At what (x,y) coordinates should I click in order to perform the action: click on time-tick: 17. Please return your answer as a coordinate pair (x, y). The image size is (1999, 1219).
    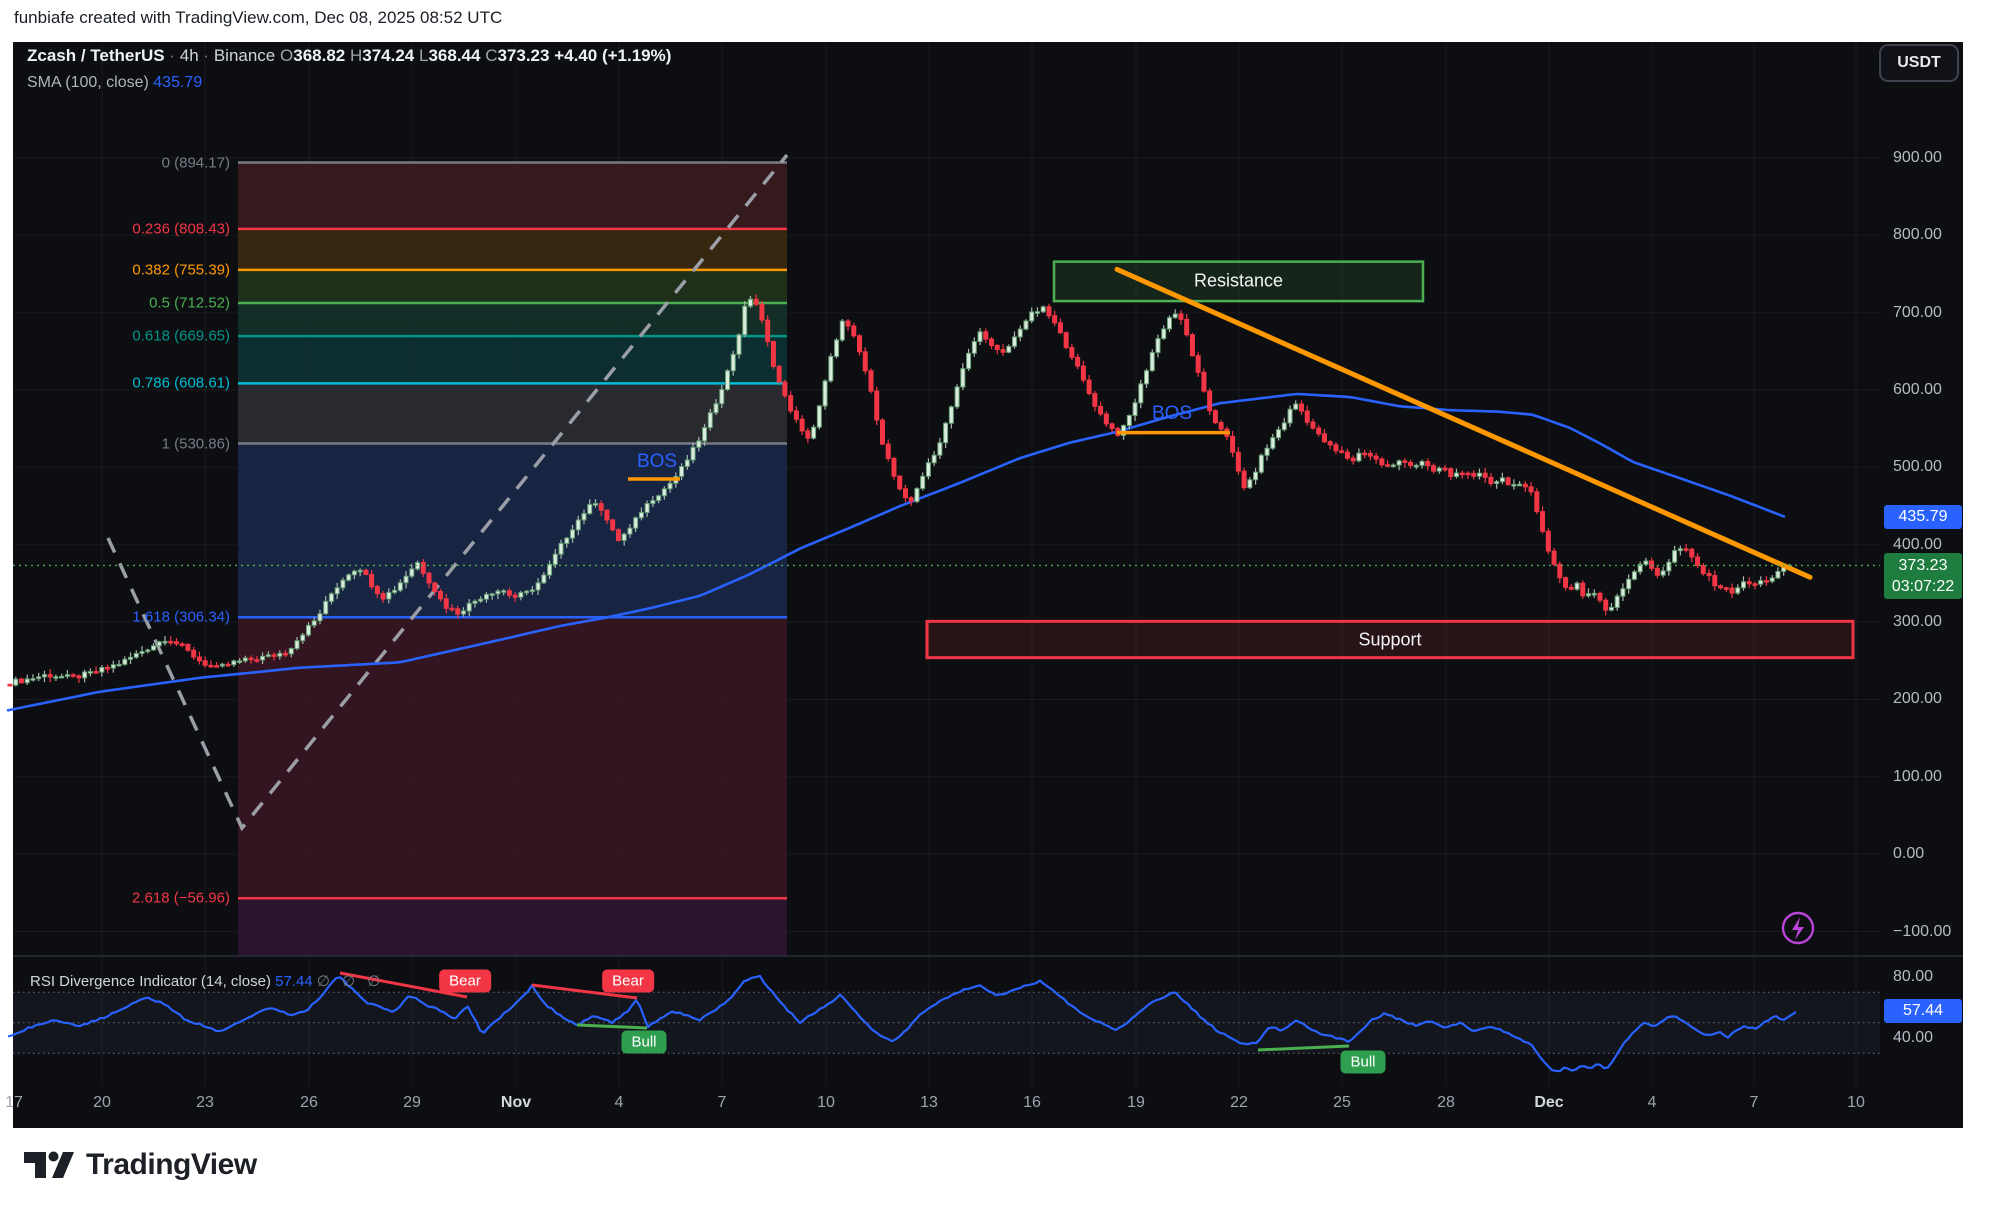
    Looking at the image, I should click on (14, 1102).